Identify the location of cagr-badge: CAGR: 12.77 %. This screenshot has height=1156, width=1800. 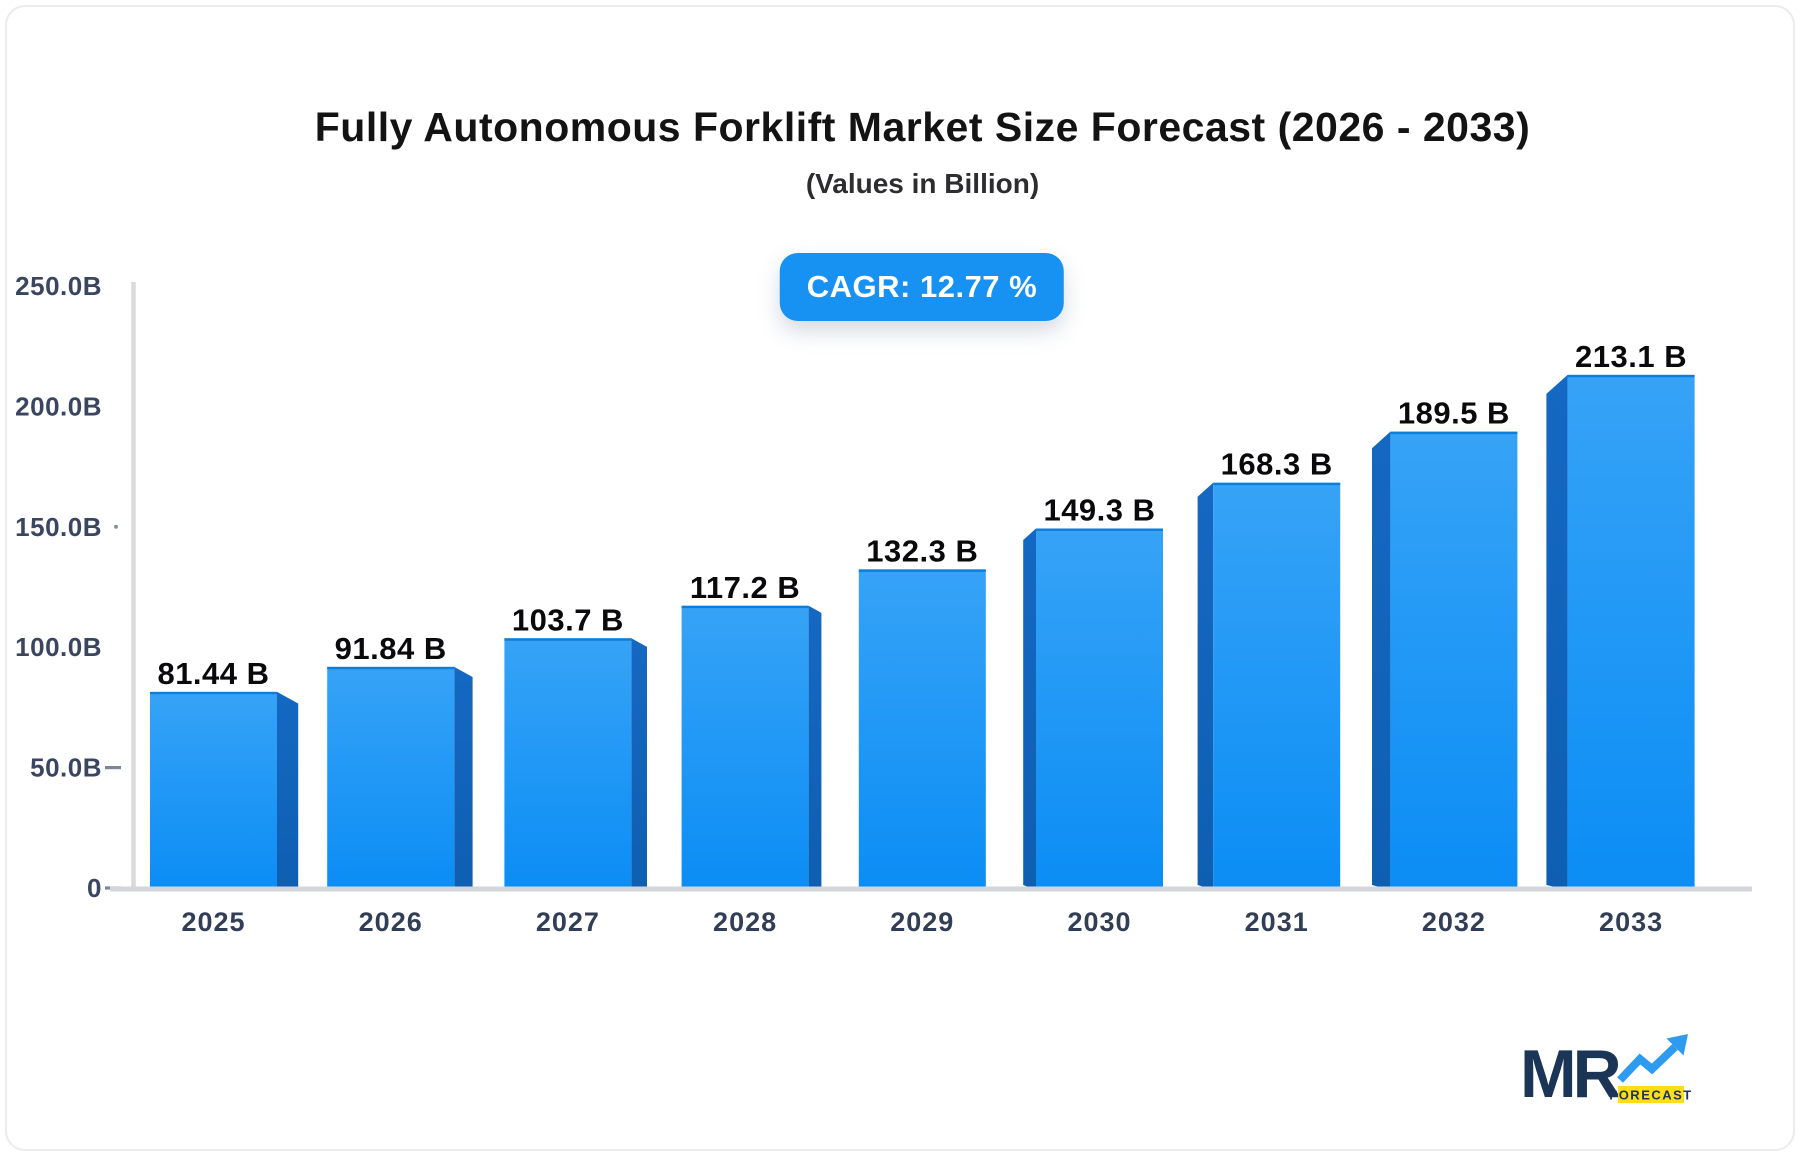
(922, 287).